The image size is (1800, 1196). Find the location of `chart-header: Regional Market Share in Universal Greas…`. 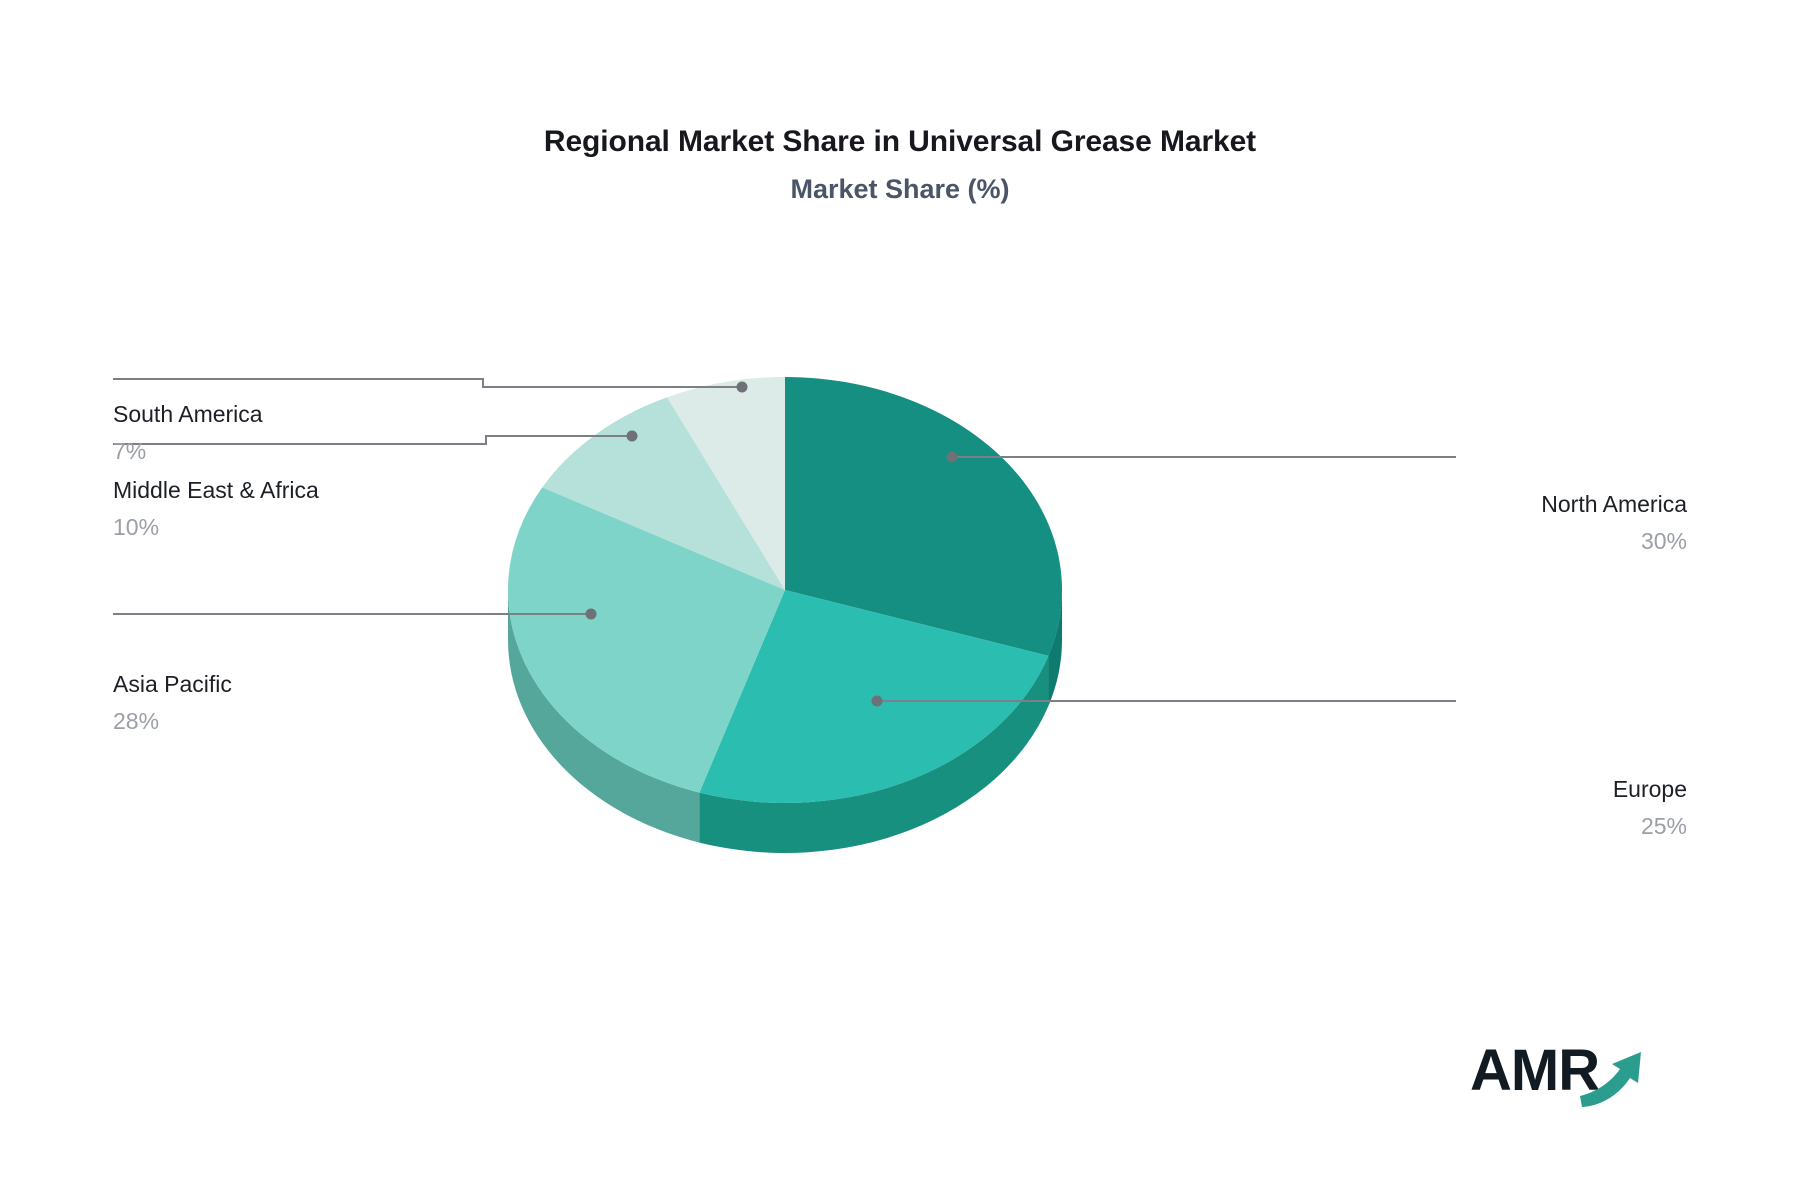

chart-header: Regional Market Share in Universal Greas… is located at coordinates (900, 165).